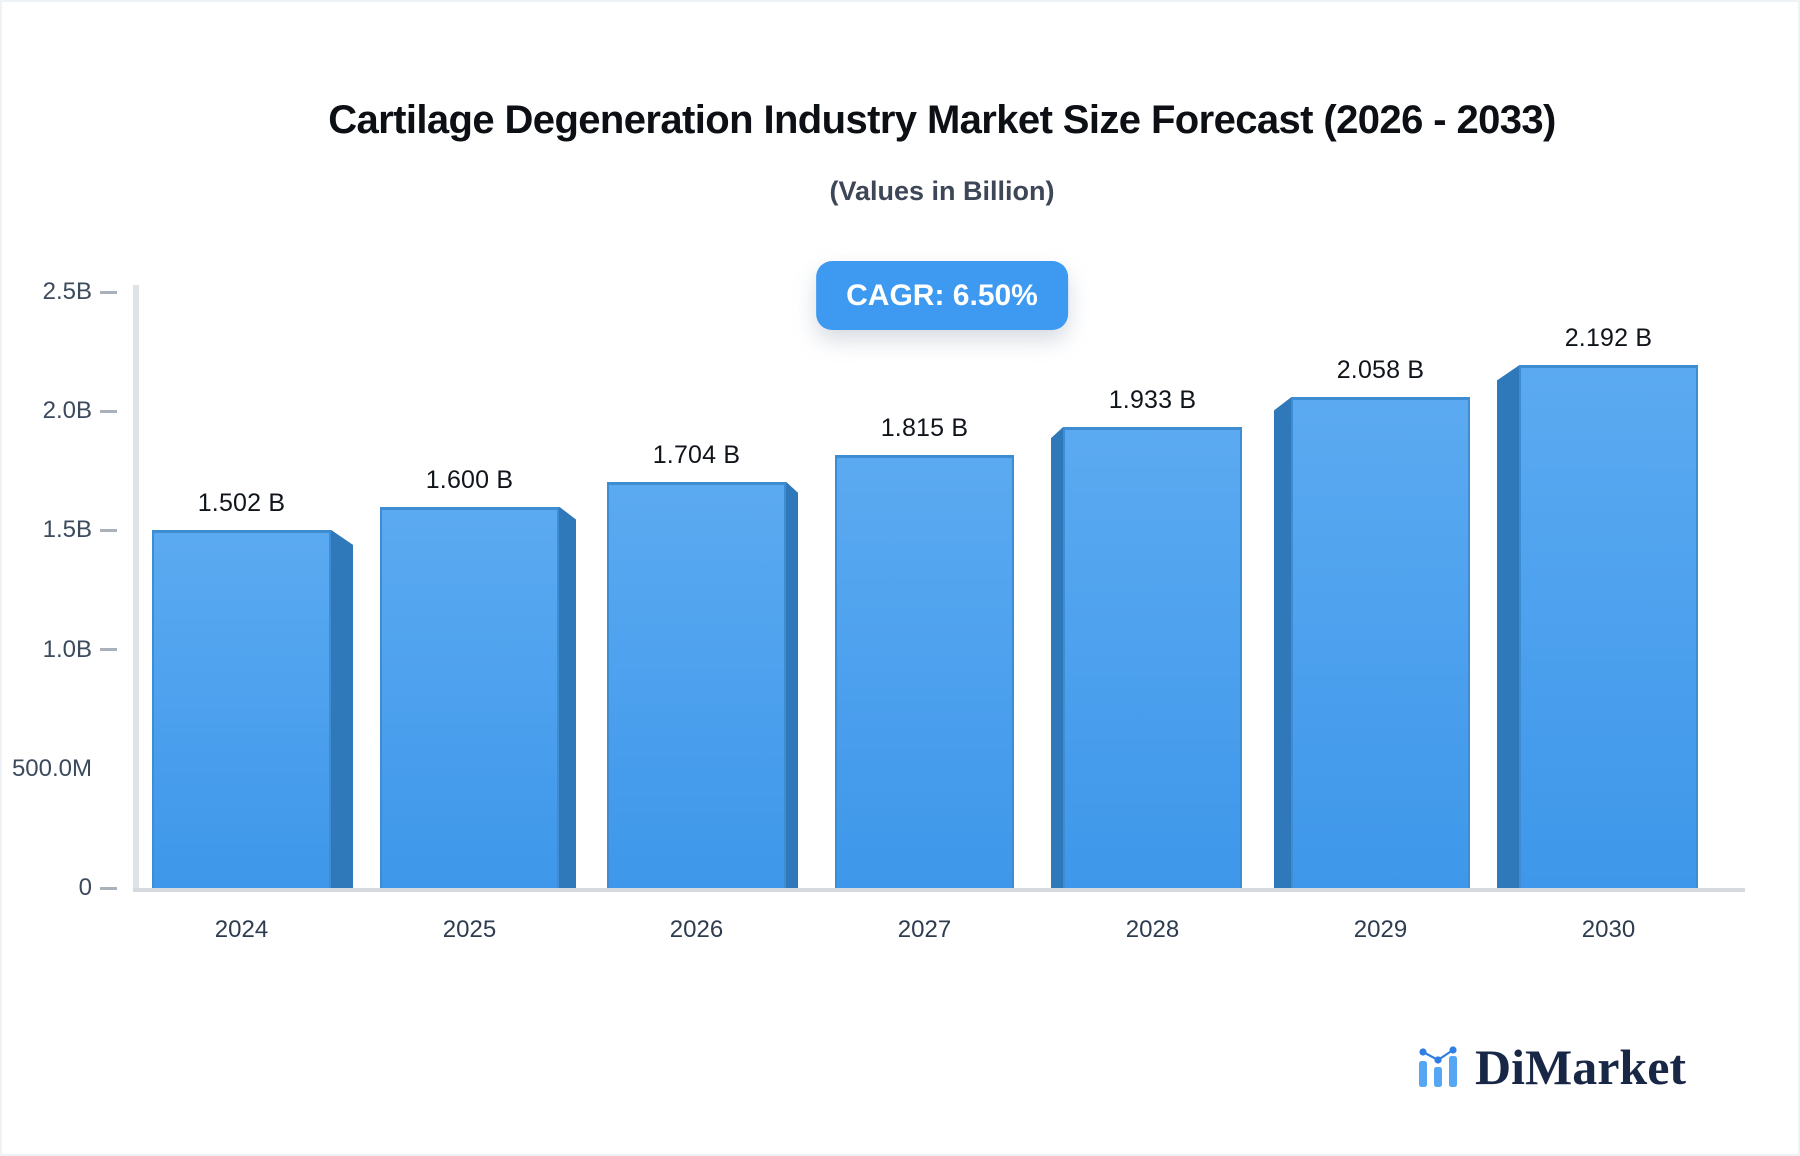 The width and height of the screenshot is (1800, 1156). Describe the element at coordinates (1152, 400) in the screenshot. I see `bar-value-label: 1.933 B` at that location.